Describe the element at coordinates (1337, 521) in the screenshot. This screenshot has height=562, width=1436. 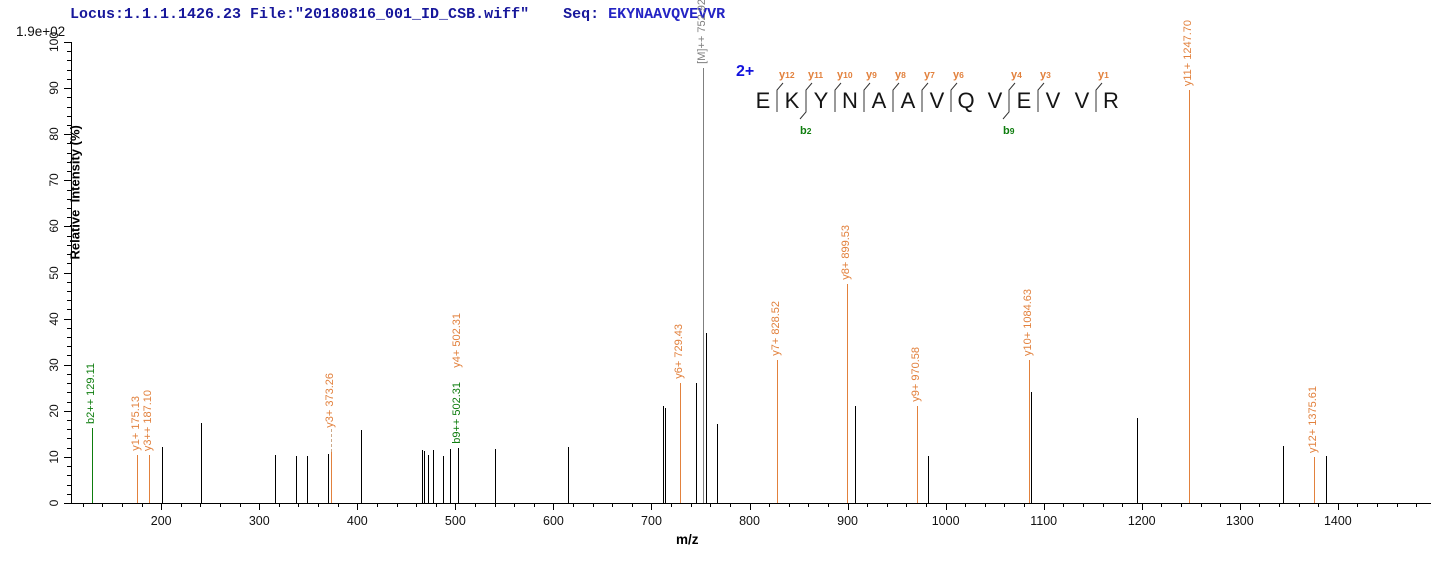
I see `x-tick-label: 1400` at that location.